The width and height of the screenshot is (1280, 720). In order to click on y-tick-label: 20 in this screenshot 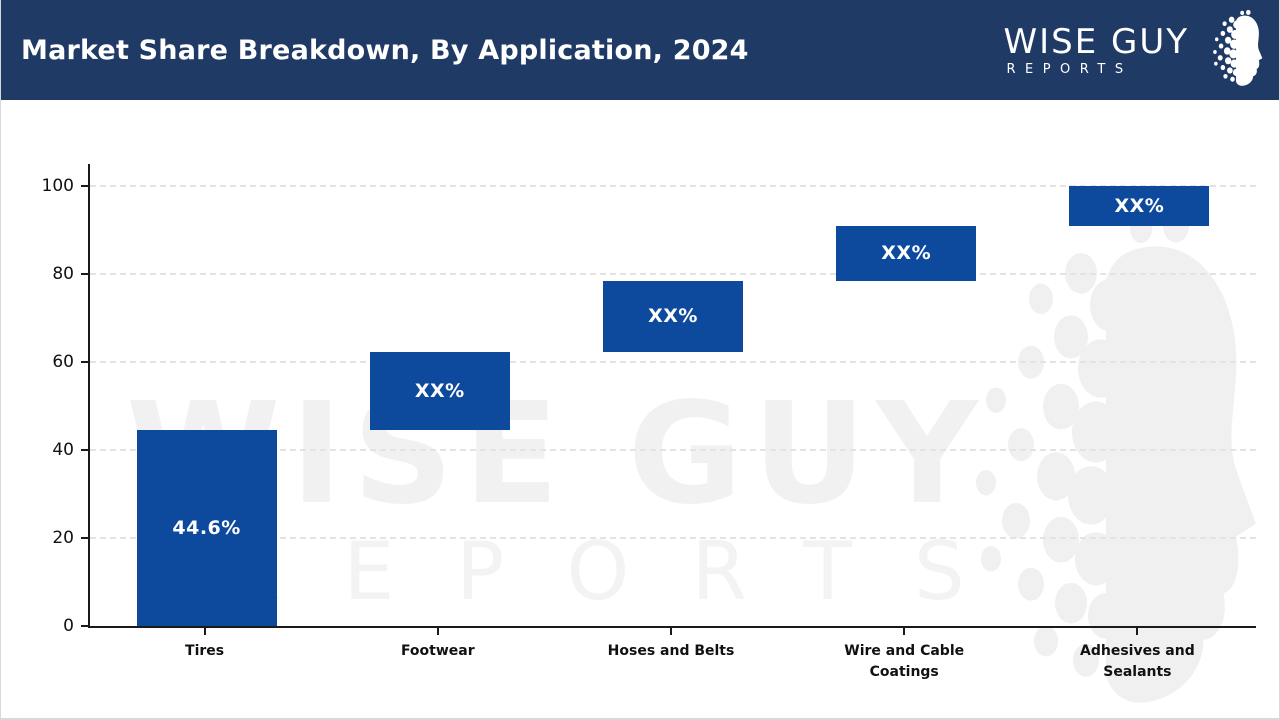, I will do `click(63, 538)`.